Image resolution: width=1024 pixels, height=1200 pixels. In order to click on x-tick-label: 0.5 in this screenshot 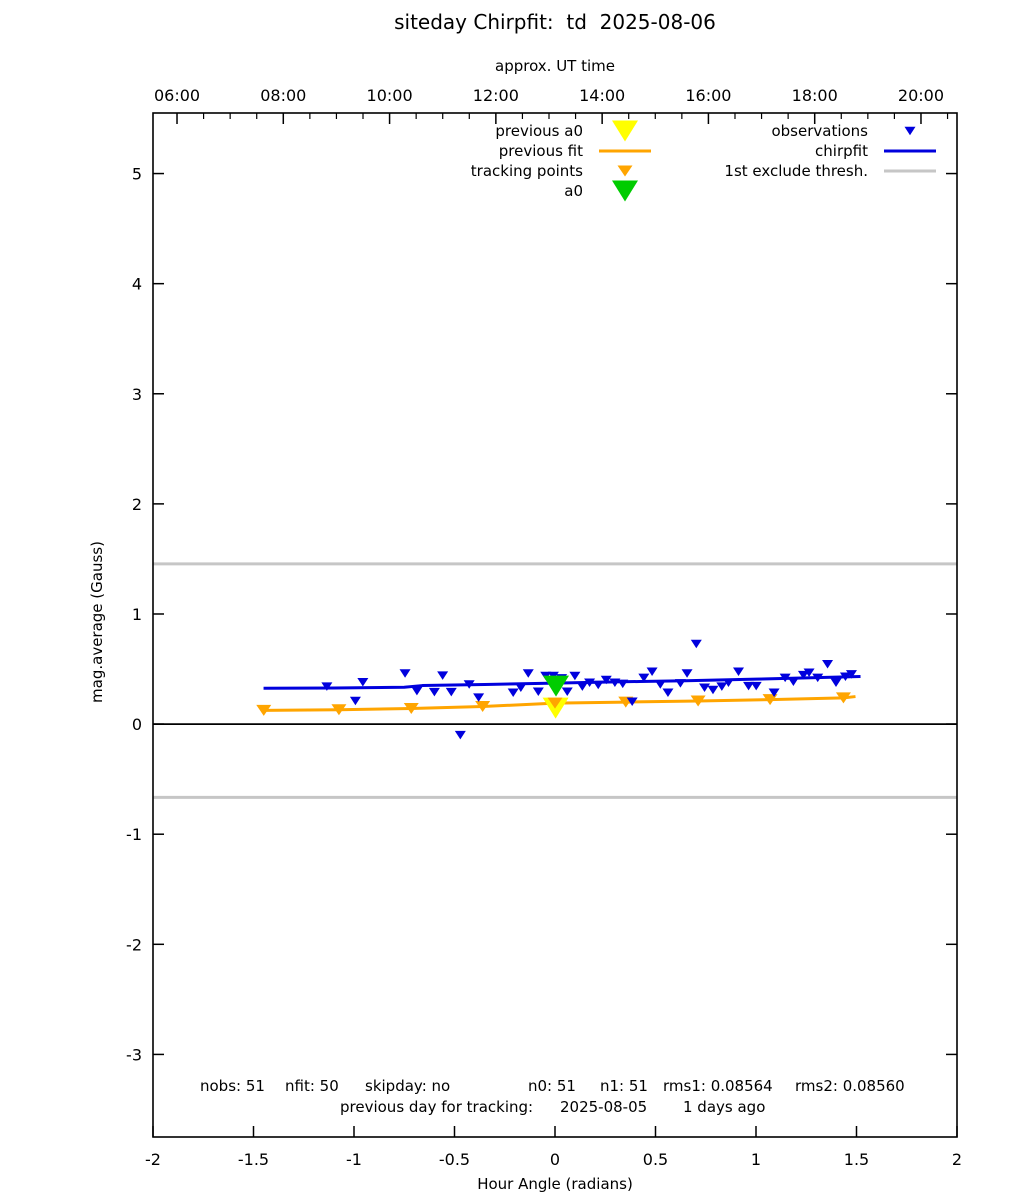, I will do `click(655, 1159)`.